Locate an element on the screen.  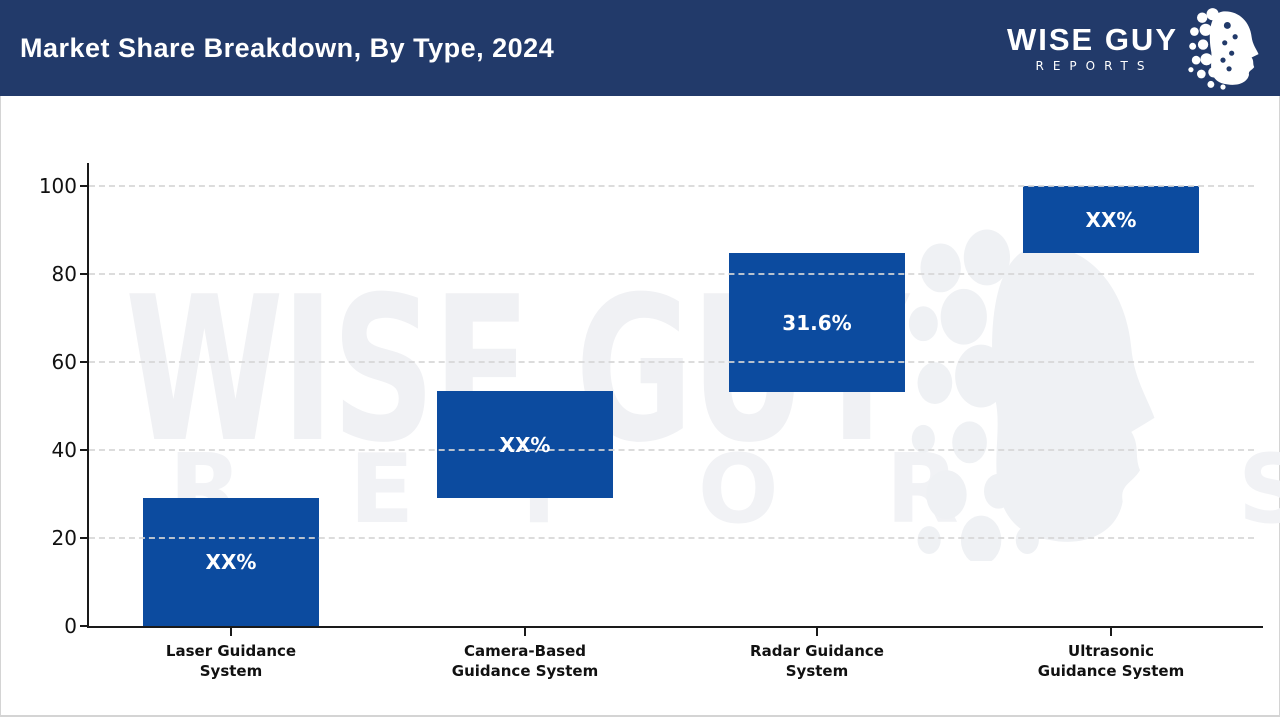
x-category-label: Laser Guidance System is located at coordinates (231, 661).